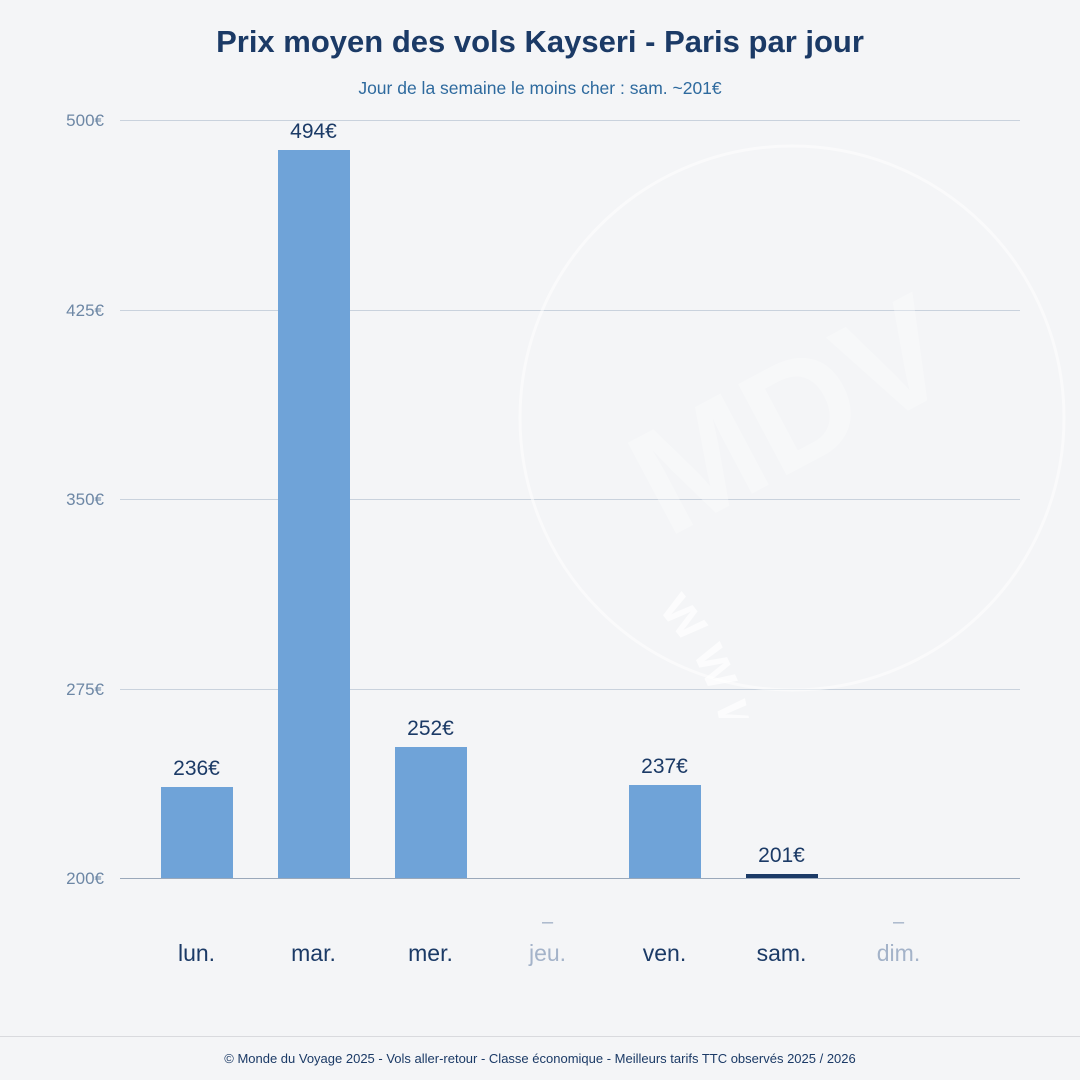  What do you see at coordinates (543, 120) in the screenshot?
I see `gridline-500: 500€` at bounding box center [543, 120].